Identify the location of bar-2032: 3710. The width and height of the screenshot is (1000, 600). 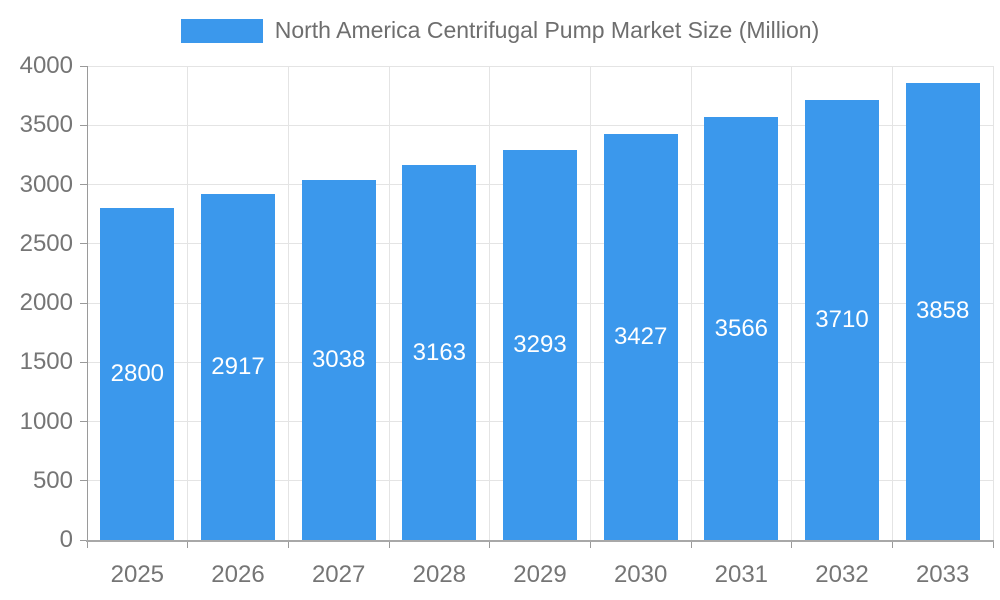
(842, 320).